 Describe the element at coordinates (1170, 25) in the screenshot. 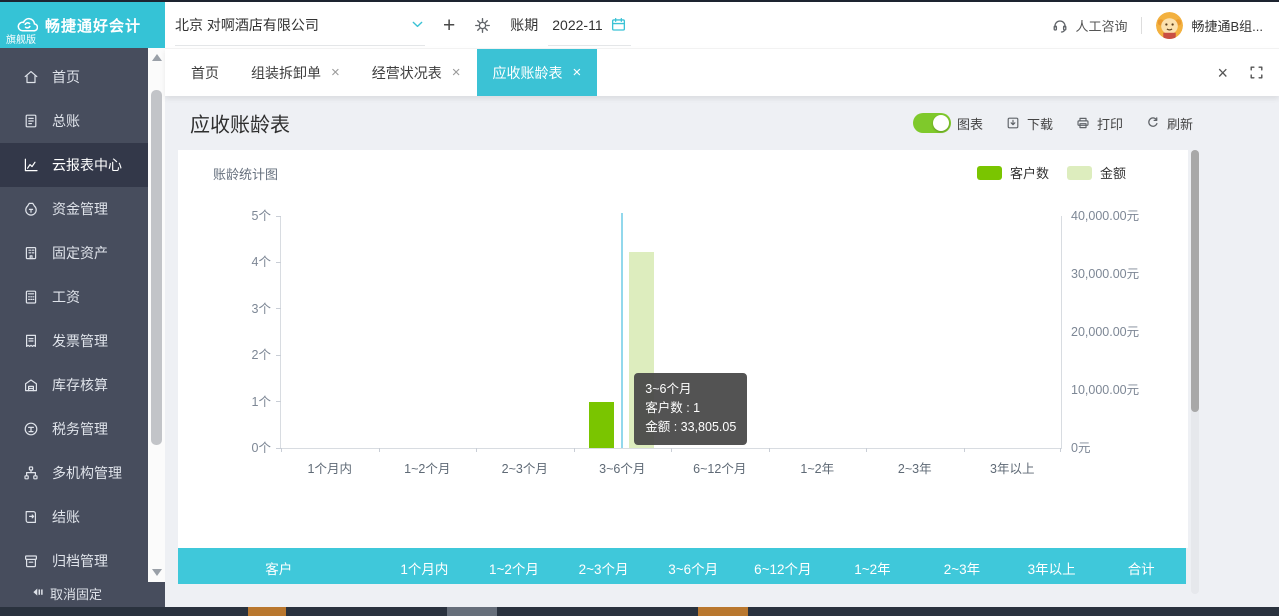

I see `user-avatar` at that location.